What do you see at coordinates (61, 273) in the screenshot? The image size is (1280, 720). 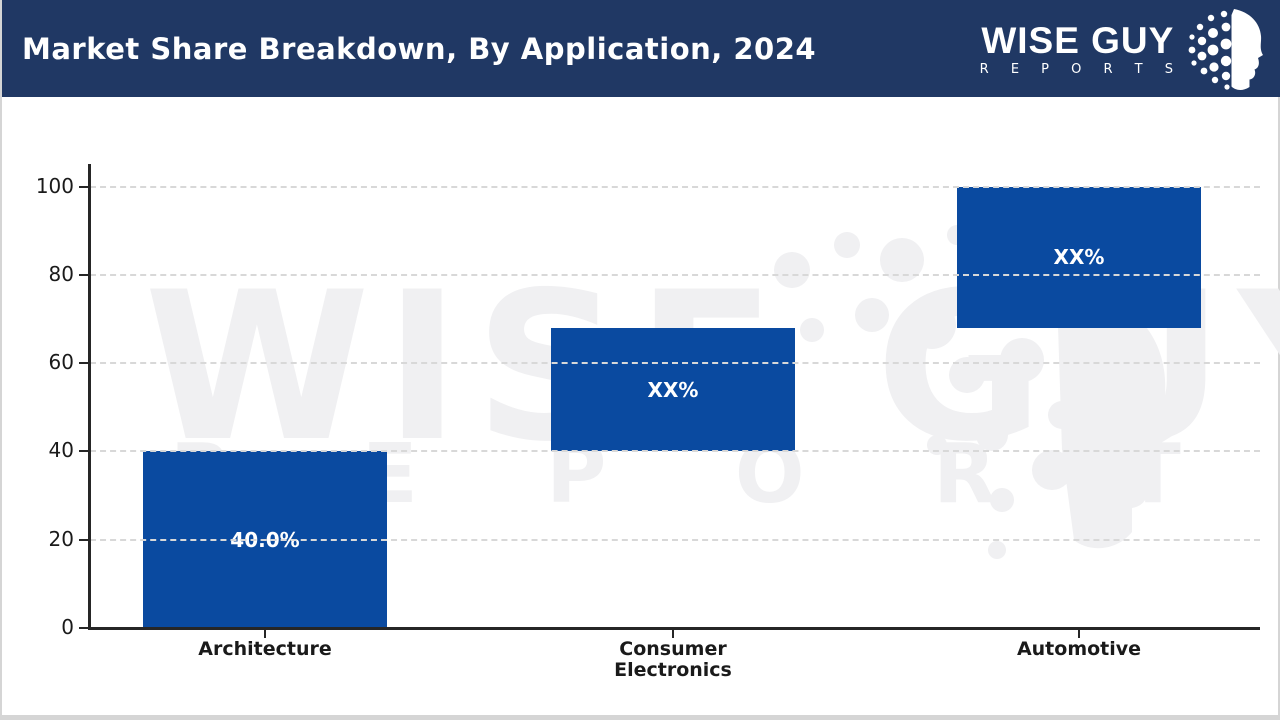 I see `y-tick-label-80: 80` at bounding box center [61, 273].